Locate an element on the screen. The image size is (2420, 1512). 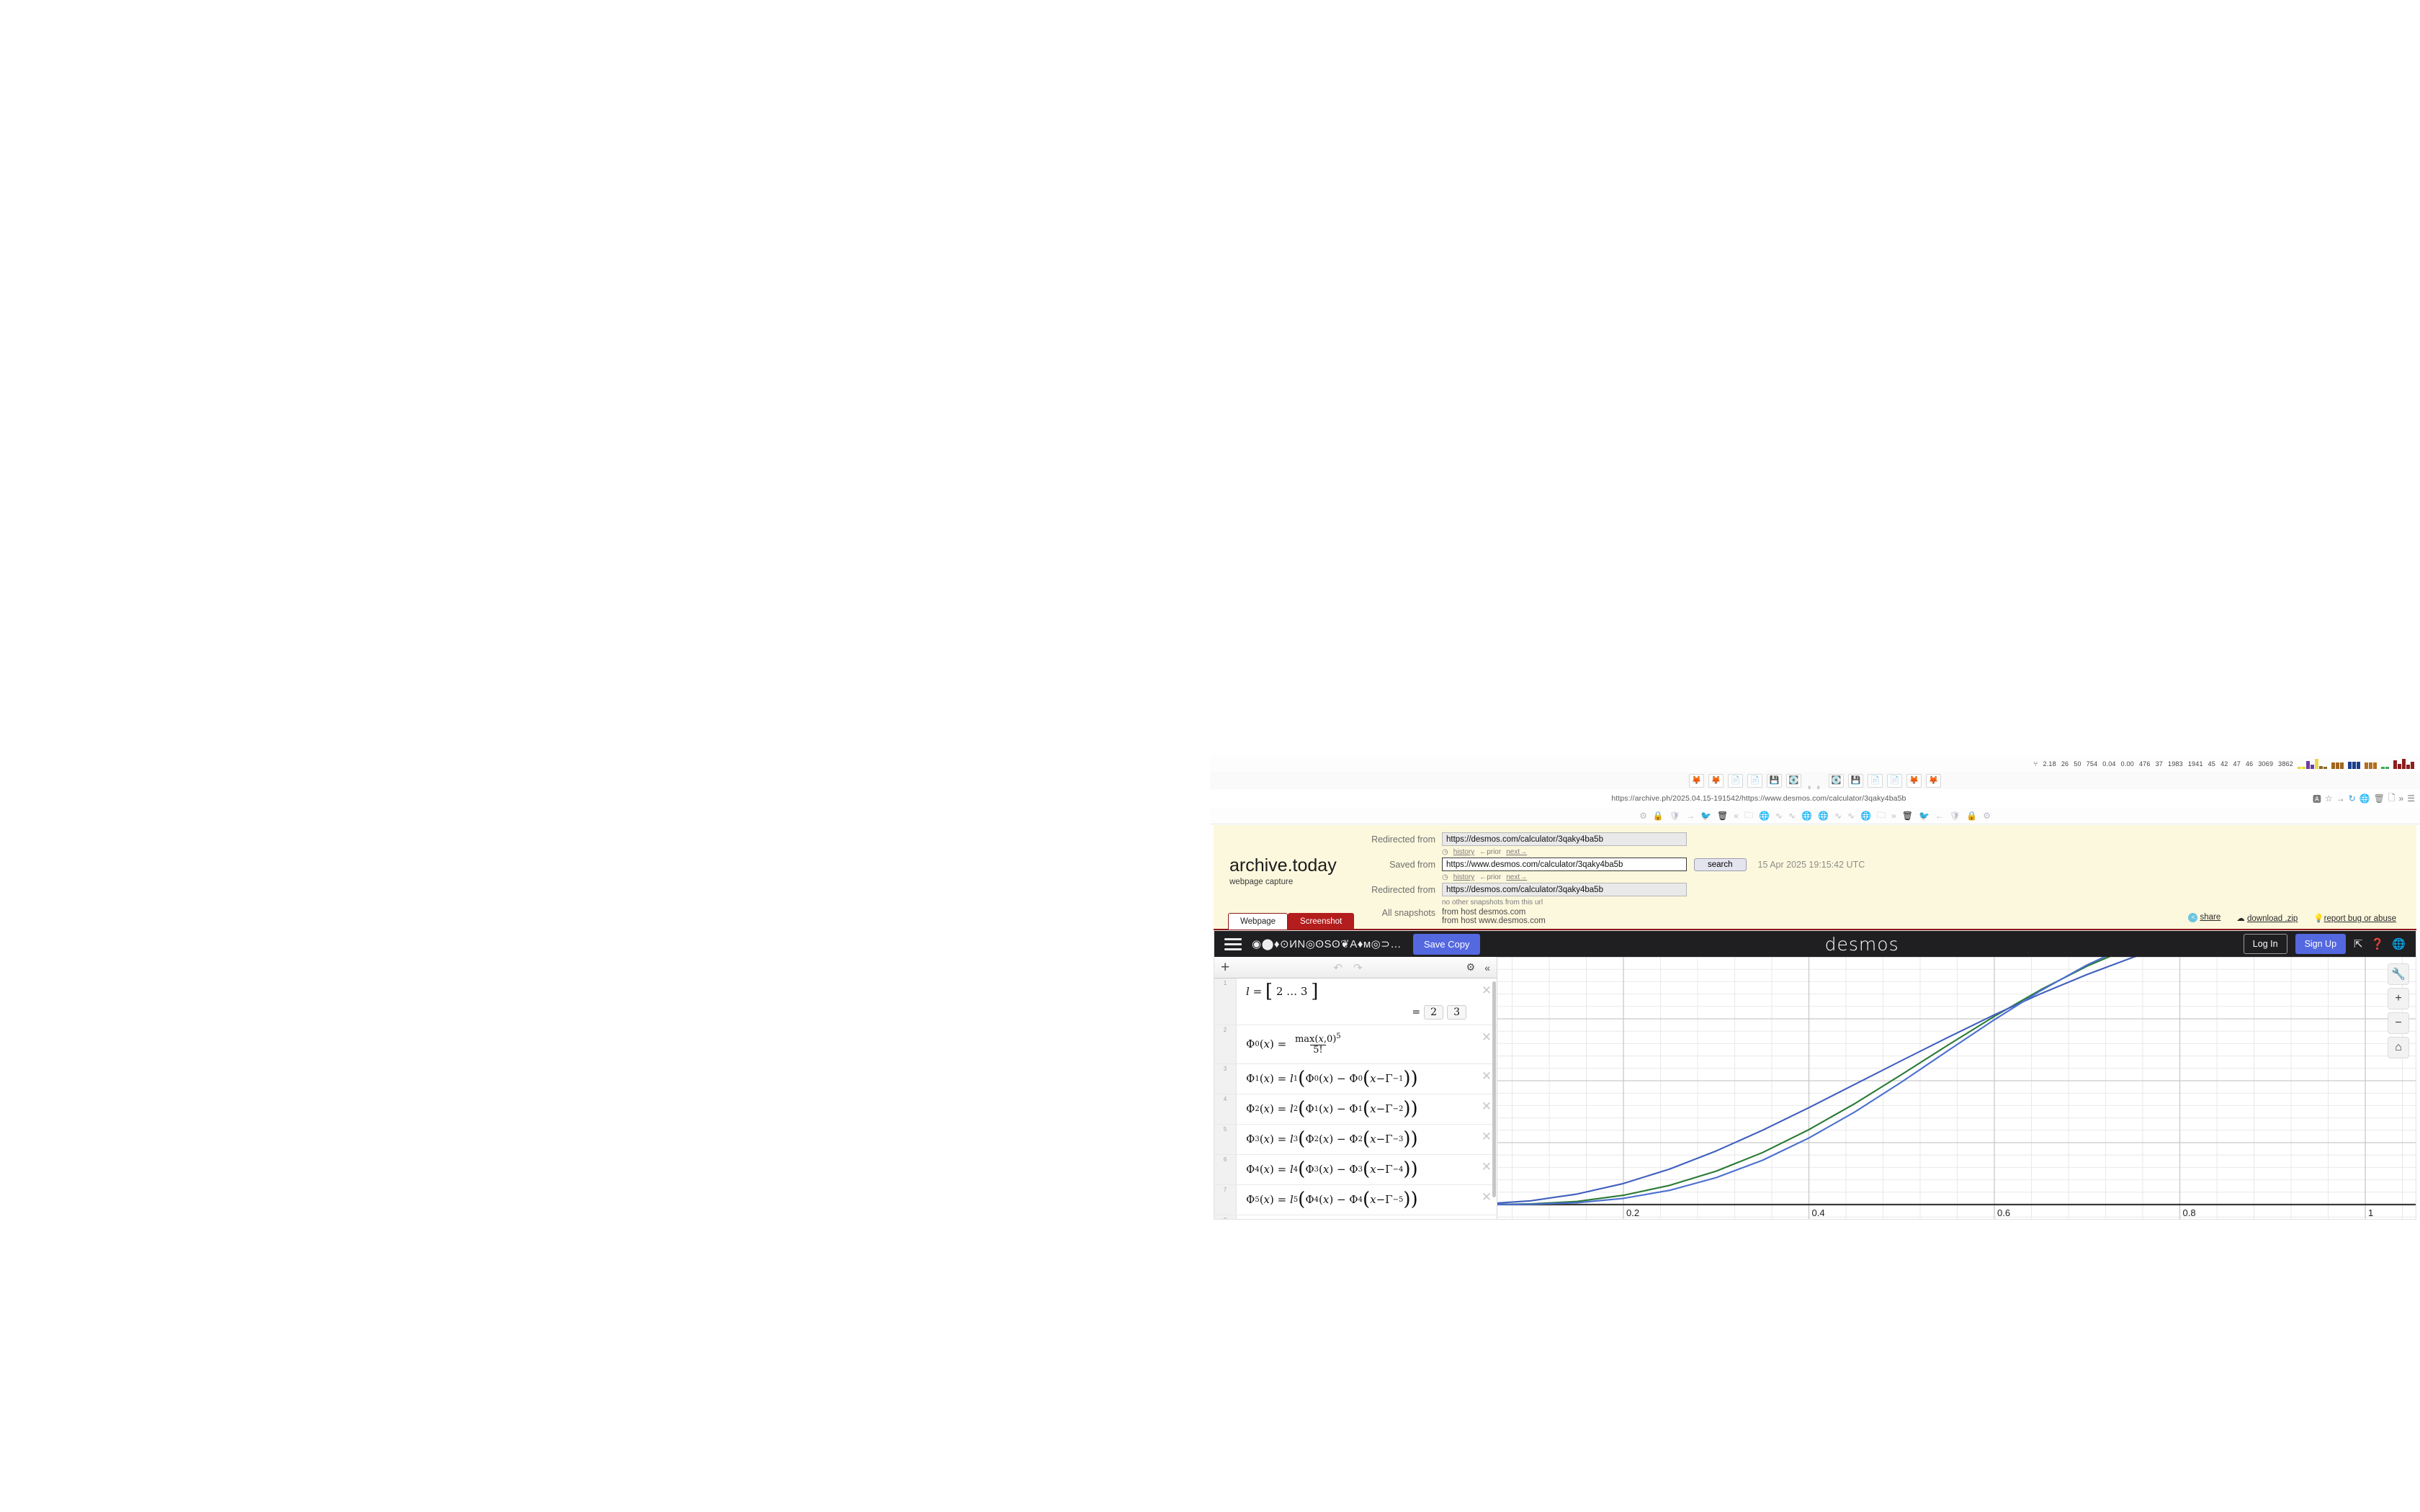
expression-row: 5 Φ 3(x) = l 3(Φ 2(x) − Φ 2(x −Γ −3)) ✕ is located at coordinates (1355, 1139).